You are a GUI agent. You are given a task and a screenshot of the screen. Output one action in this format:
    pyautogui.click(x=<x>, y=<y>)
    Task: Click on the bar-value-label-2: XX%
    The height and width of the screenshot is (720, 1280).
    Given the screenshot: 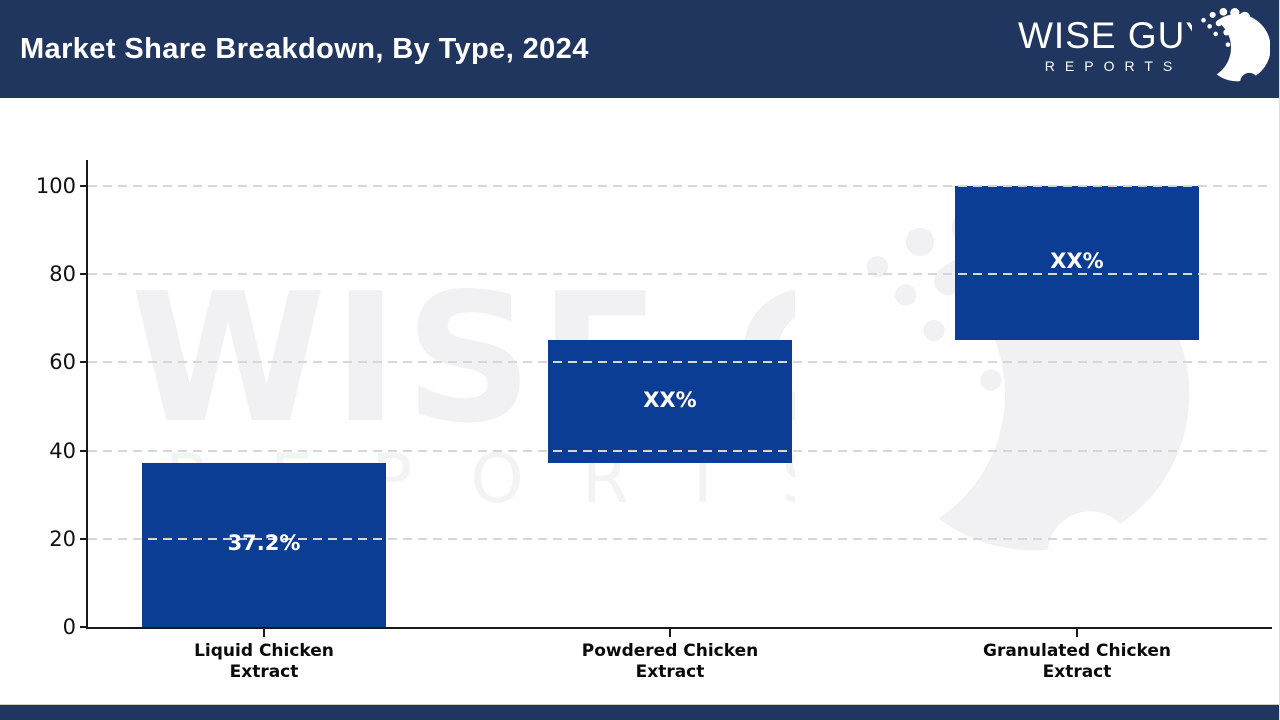 What is the action you would take?
    pyautogui.click(x=1077, y=261)
    